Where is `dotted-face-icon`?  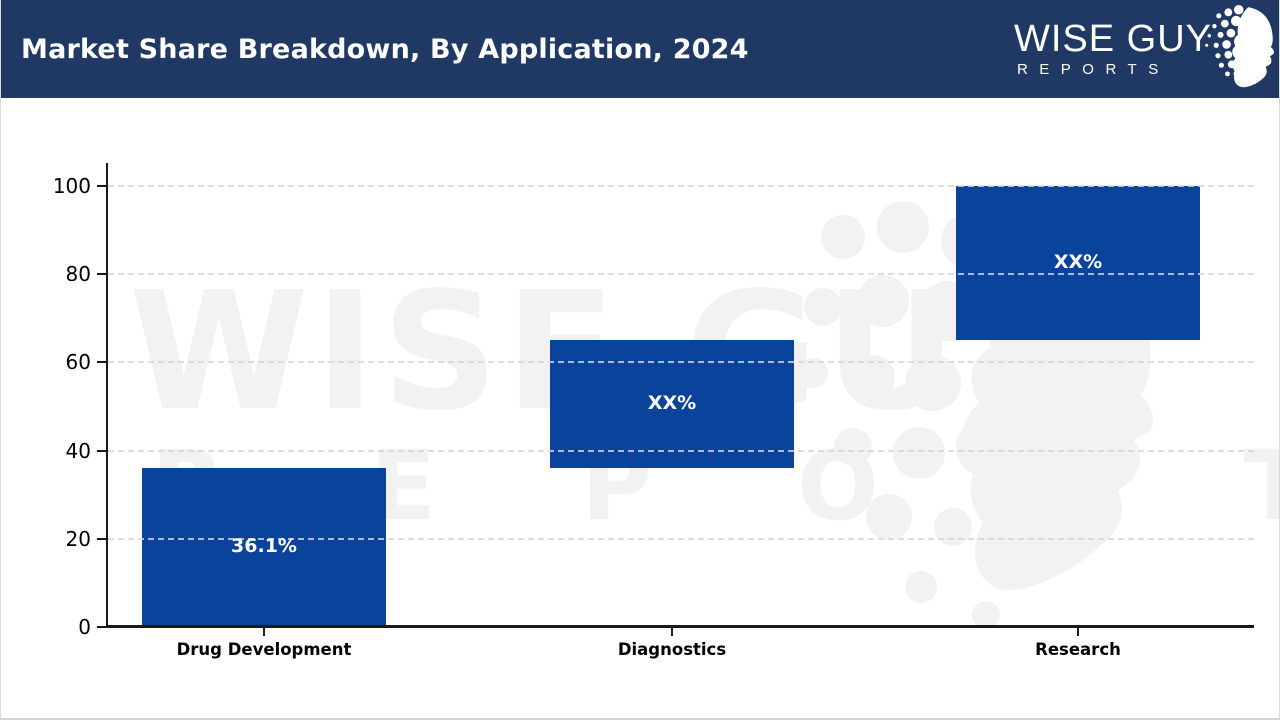
dotted-face-icon is located at coordinates (1239, 46).